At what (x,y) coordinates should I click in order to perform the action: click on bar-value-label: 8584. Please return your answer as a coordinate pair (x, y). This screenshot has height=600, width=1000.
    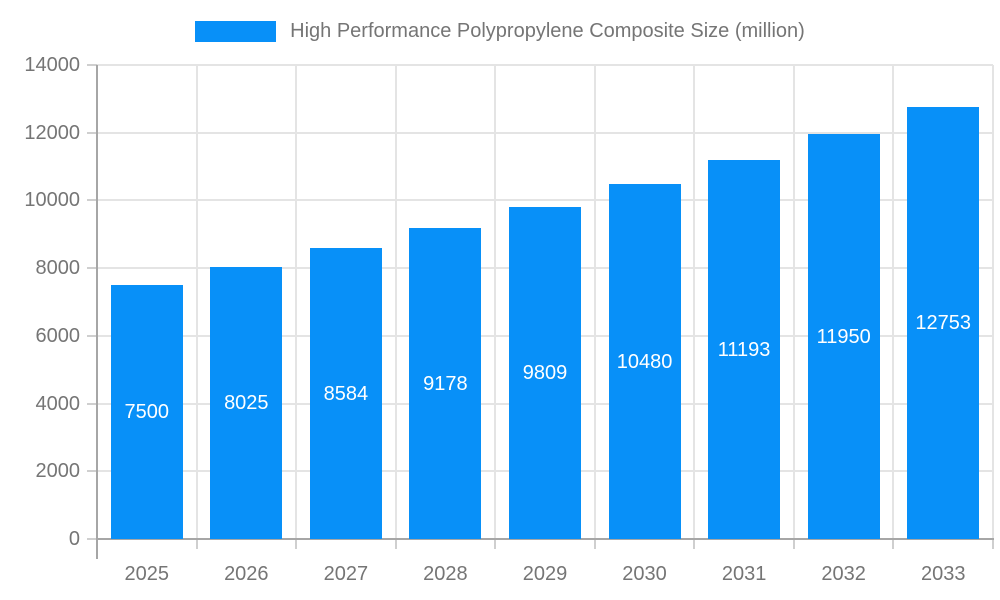
    Looking at the image, I should click on (346, 393).